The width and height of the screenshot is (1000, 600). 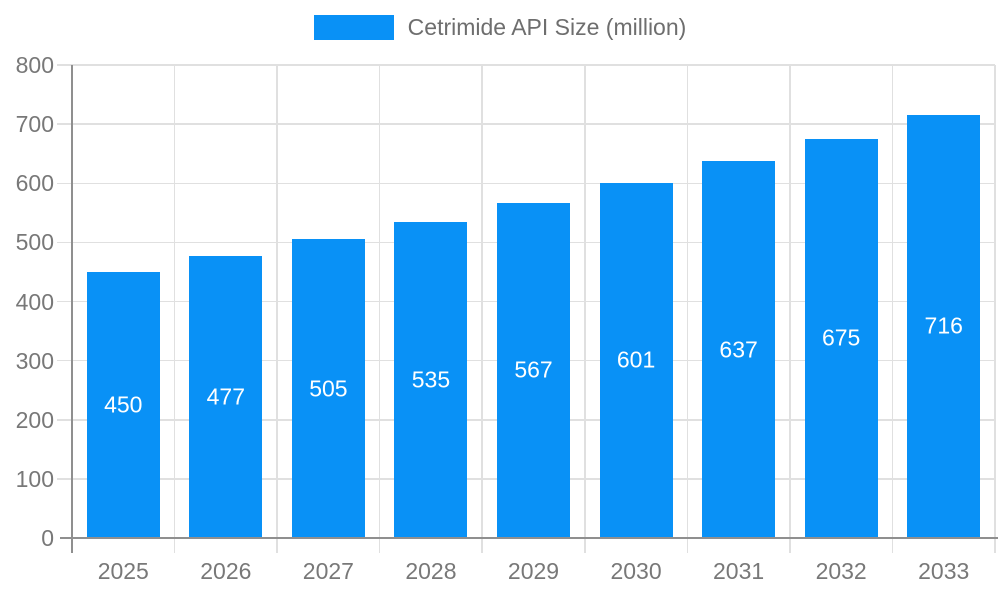 I want to click on y-tick-label: 100, so click(x=34, y=478).